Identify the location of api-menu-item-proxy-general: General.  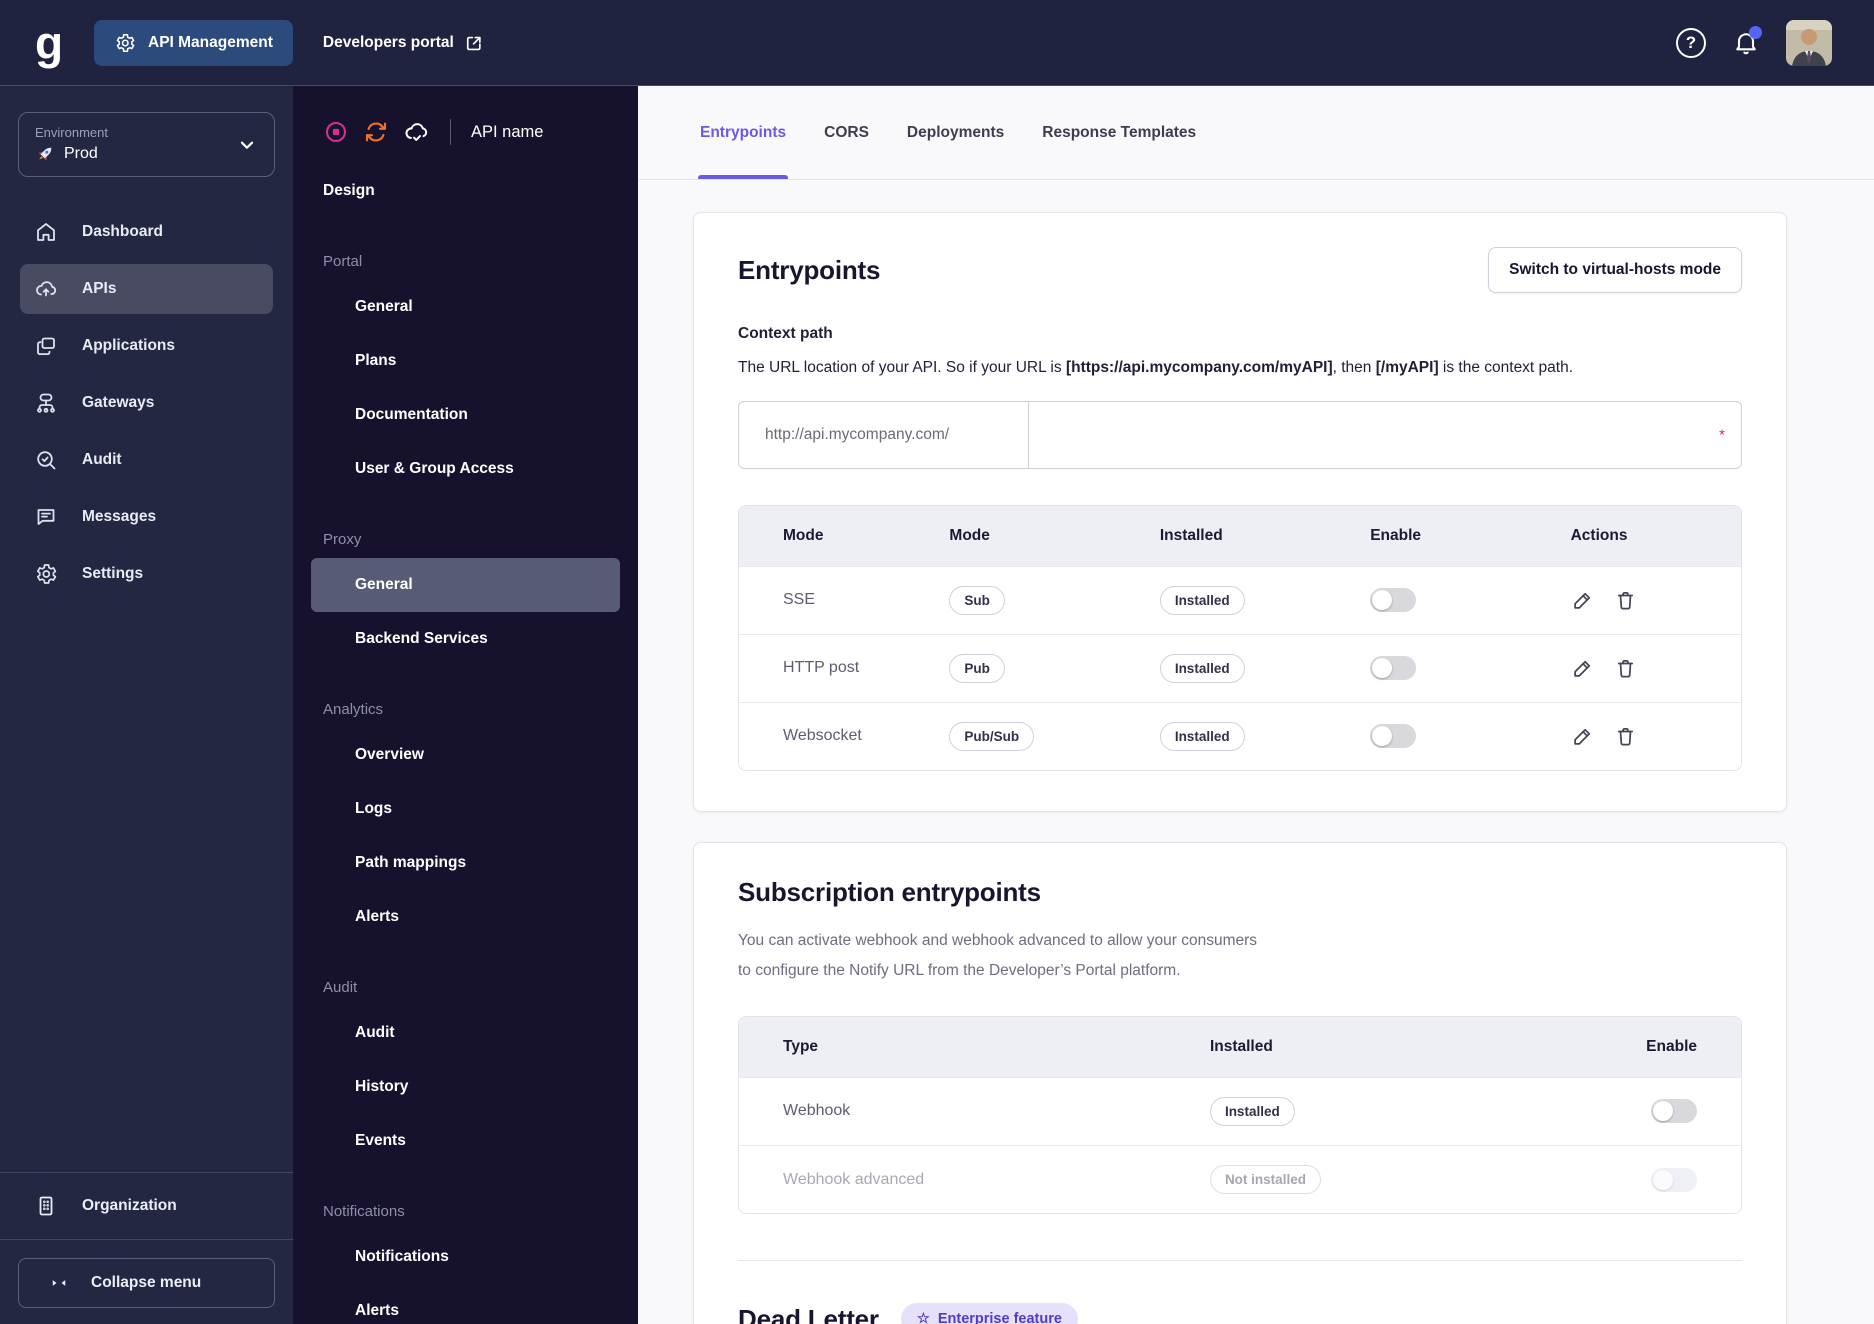
(465, 585).